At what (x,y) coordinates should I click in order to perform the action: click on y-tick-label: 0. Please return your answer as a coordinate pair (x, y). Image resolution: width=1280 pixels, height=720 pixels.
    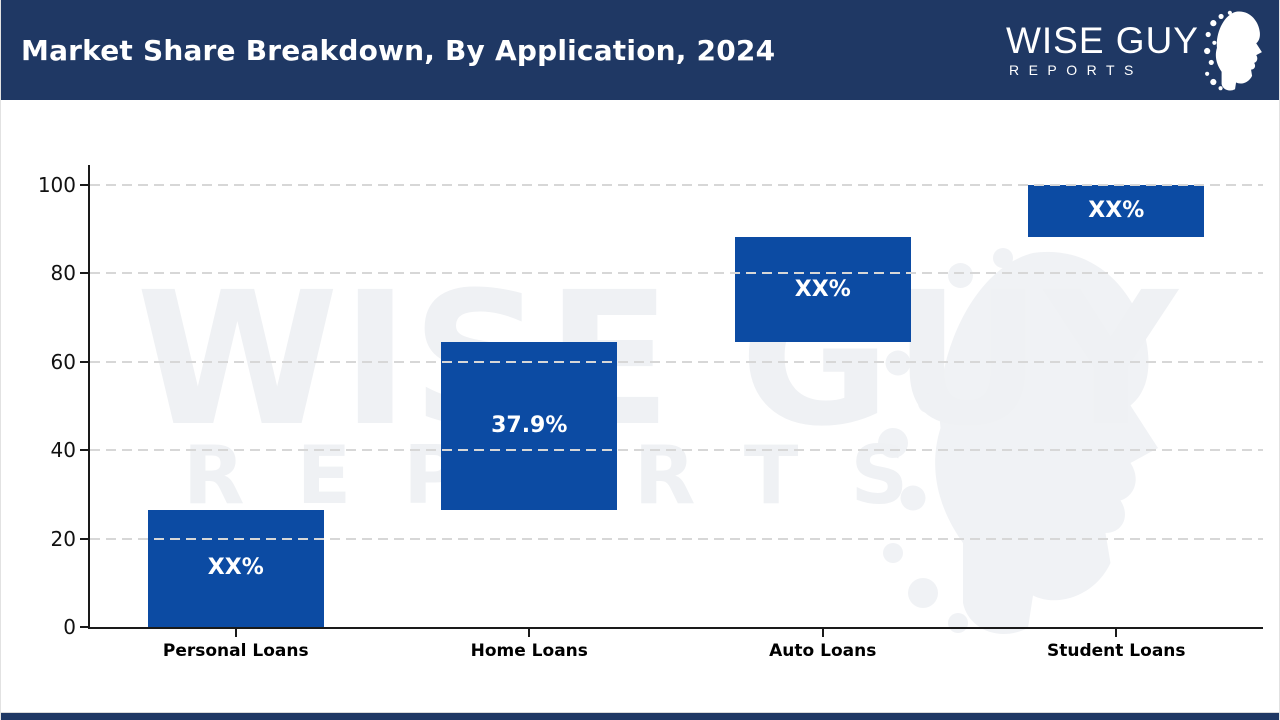
    Looking at the image, I should click on (69, 627).